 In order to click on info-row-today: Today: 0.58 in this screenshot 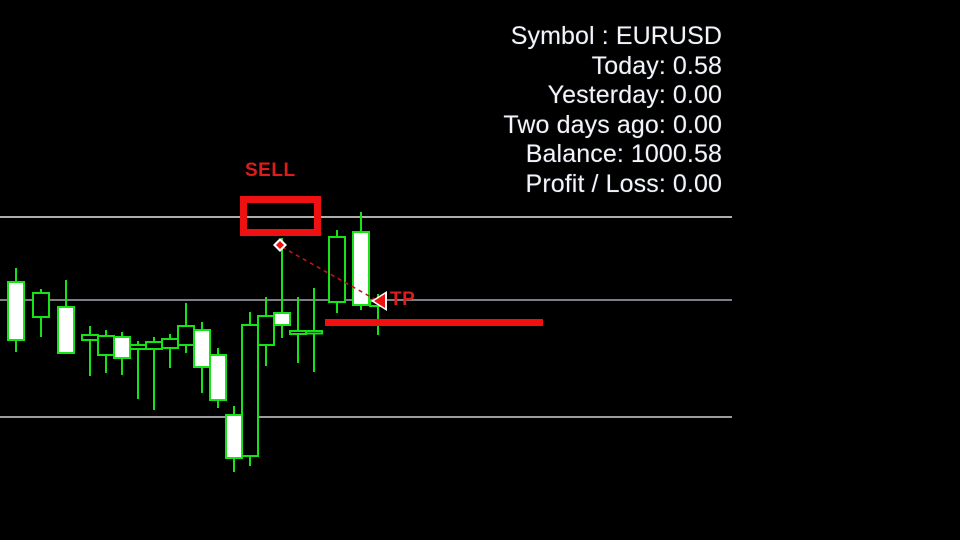, I will do `click(656, 65)`.